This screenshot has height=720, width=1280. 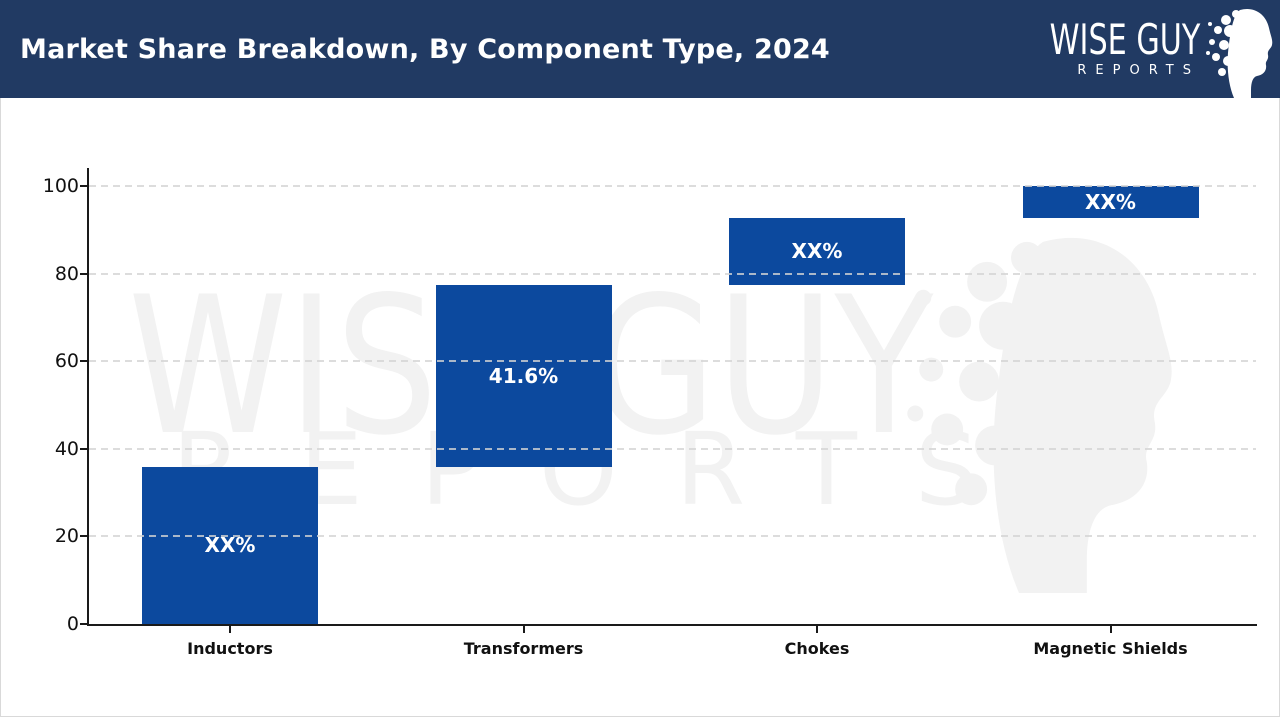 I want to click on y-tick-label: 40, so click(x=66, y=448).